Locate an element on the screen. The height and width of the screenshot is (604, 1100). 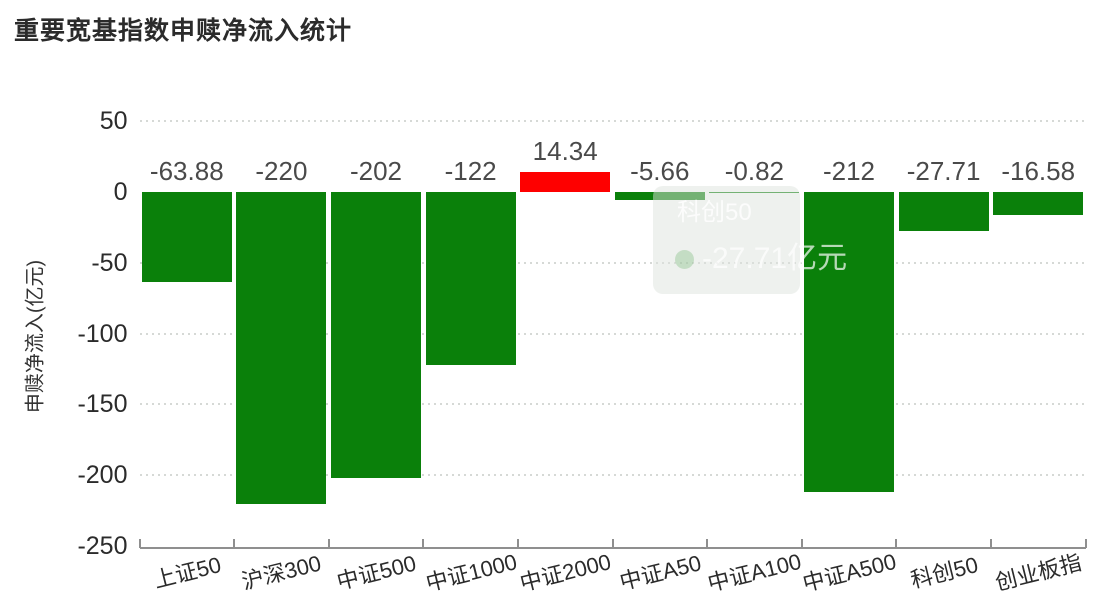
tooltip-value-row: -27.71亿元 is located at coordinates (761, 259).